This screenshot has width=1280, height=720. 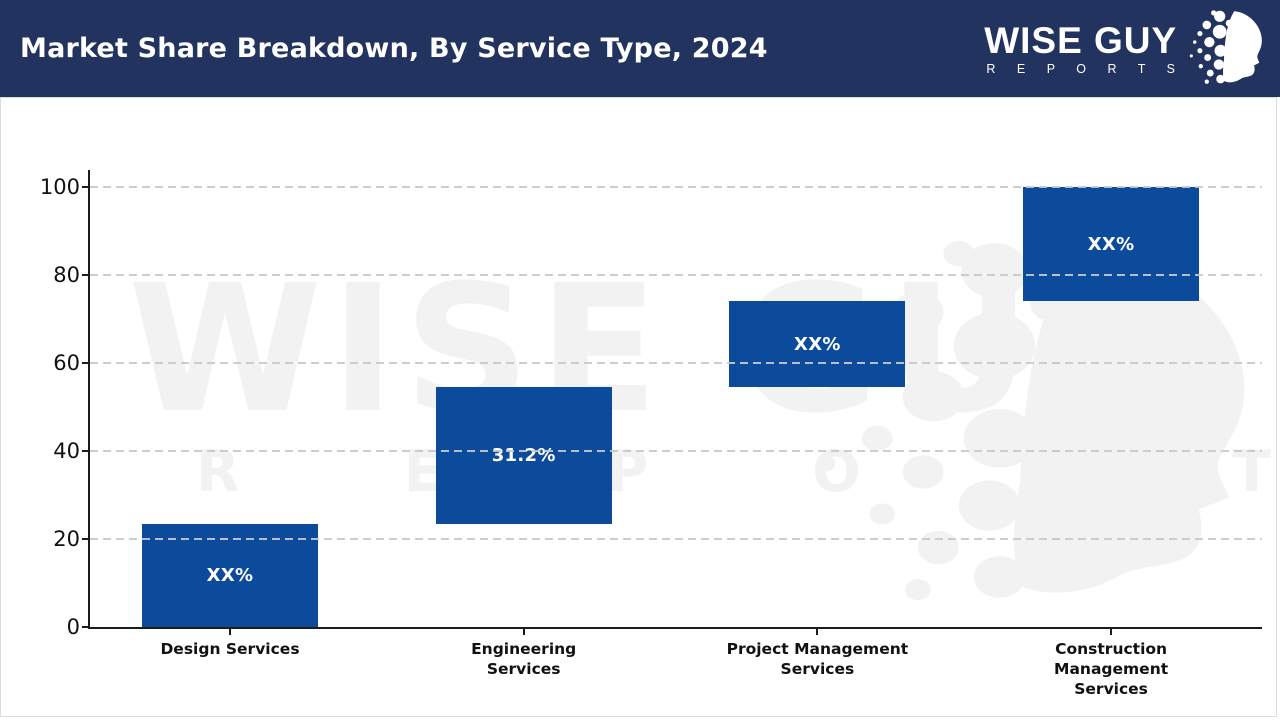 I want to click on x-category-label: Project Management Services, so click(x=817, y=659).